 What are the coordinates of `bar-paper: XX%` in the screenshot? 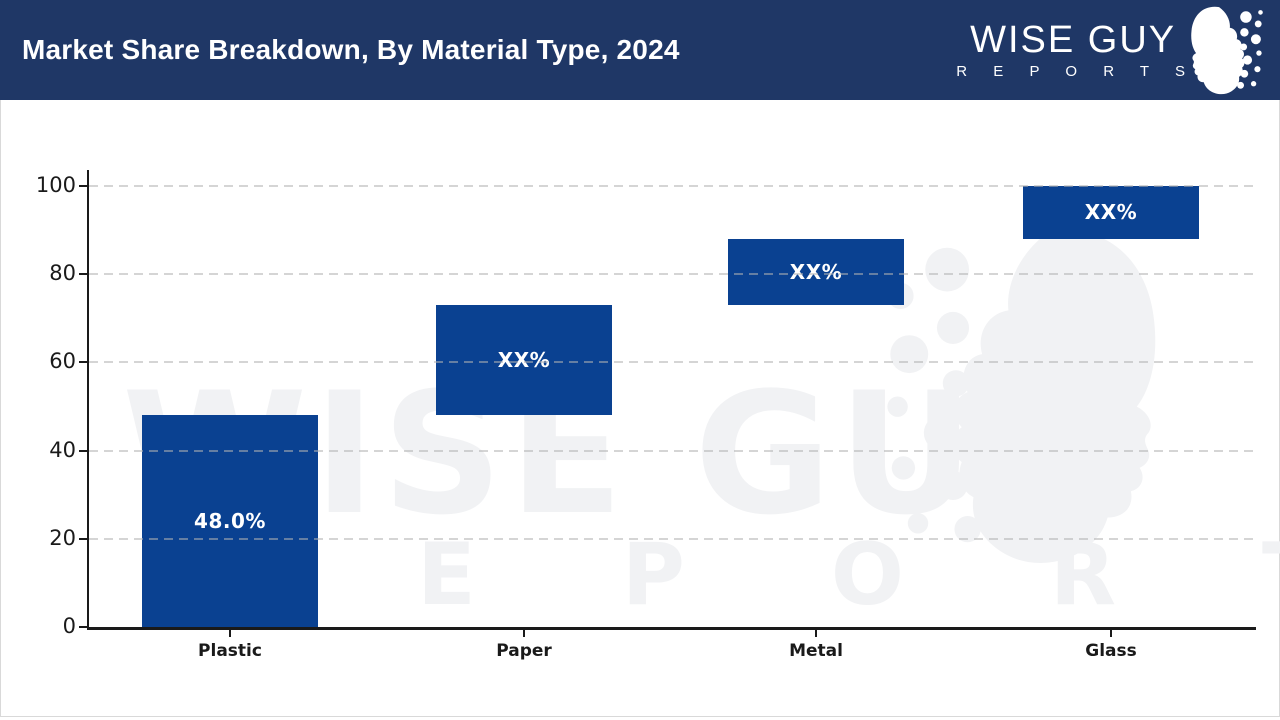 It's located at (524, 360).